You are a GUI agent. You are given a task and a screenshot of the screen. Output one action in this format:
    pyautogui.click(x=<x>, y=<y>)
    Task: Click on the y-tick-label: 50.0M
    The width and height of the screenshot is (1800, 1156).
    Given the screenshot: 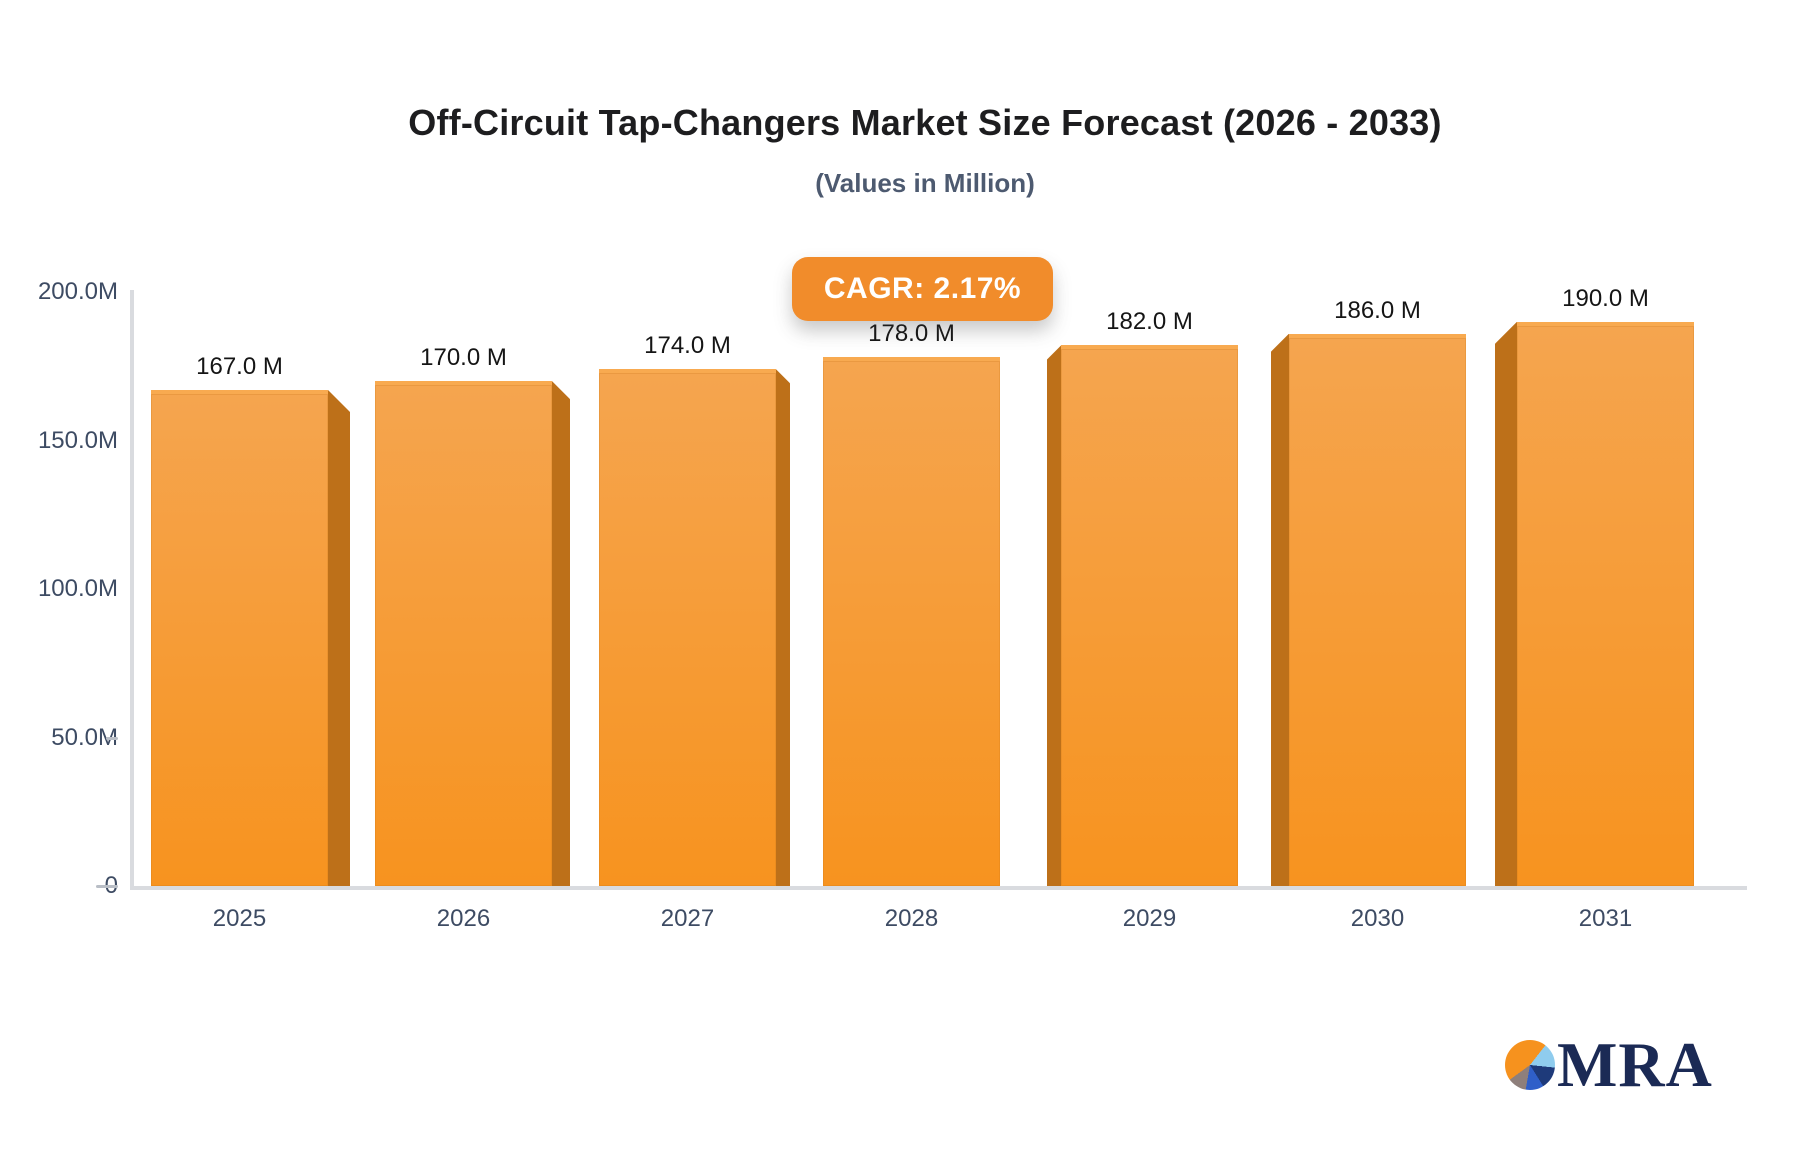 What is the action you would take?
    pyautogui.click(x=84, y=737)
    